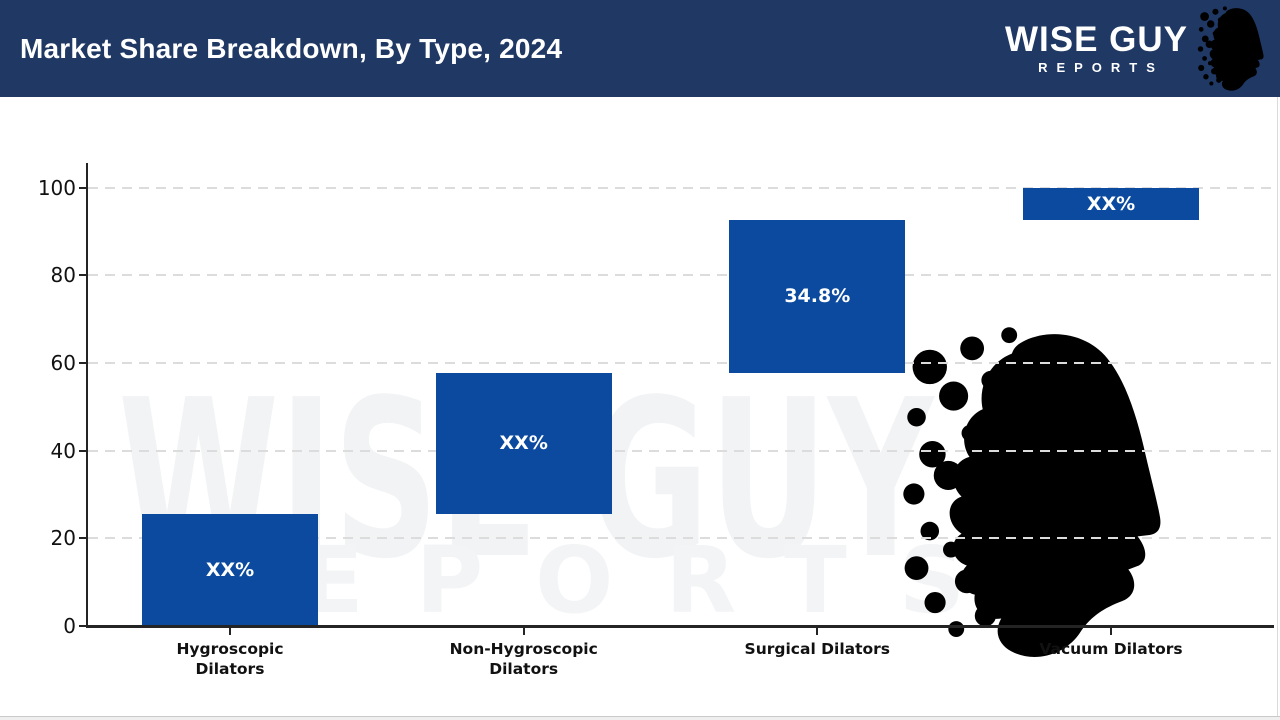 This screenshot has height=720, width=1280. I want to click on bar-vacuum-dilators: XX%, so click(1111, 203).